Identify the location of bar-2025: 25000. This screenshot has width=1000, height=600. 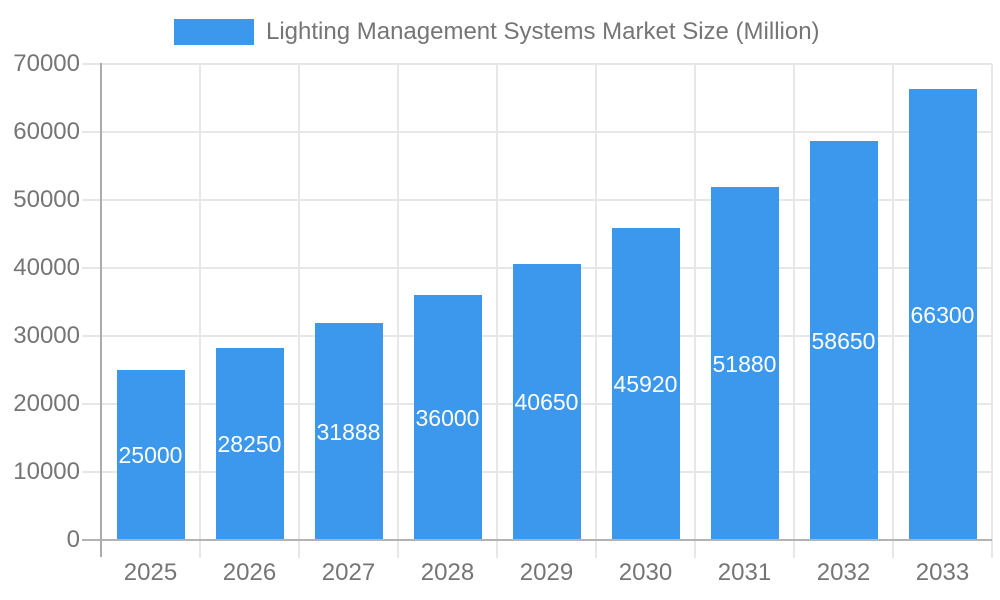
(150, 455).